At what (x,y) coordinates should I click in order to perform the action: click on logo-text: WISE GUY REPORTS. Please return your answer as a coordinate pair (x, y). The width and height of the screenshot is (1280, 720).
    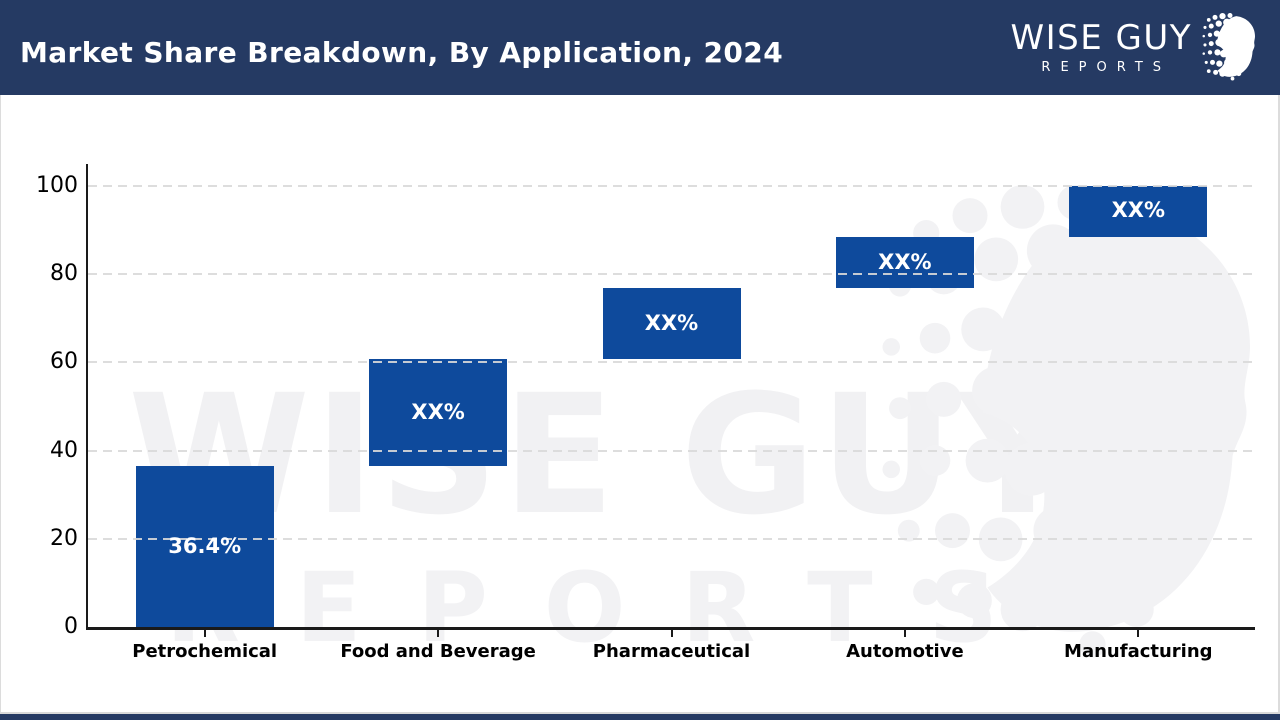
    Looking at the image, I should click on (1101, 48).